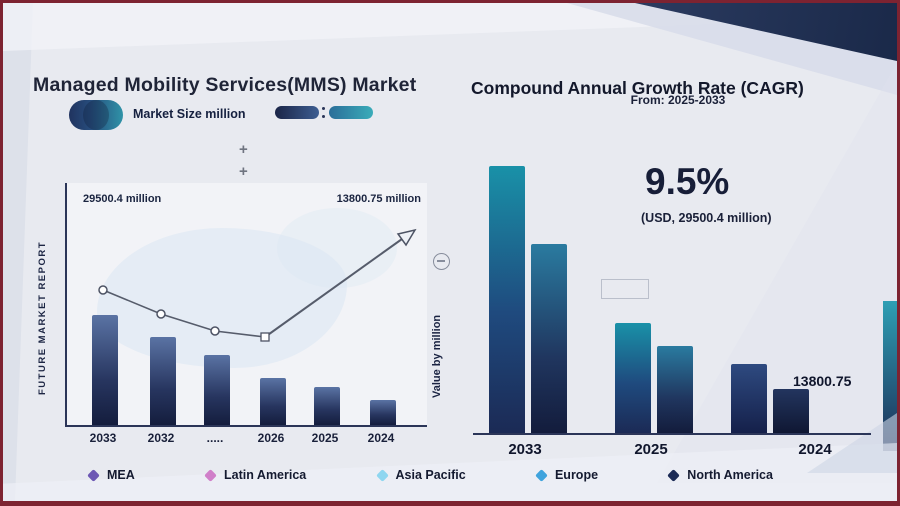 This screenshot has height=506, width=900. I want to click on legend-item-north-america: North America, so click(720, 475).